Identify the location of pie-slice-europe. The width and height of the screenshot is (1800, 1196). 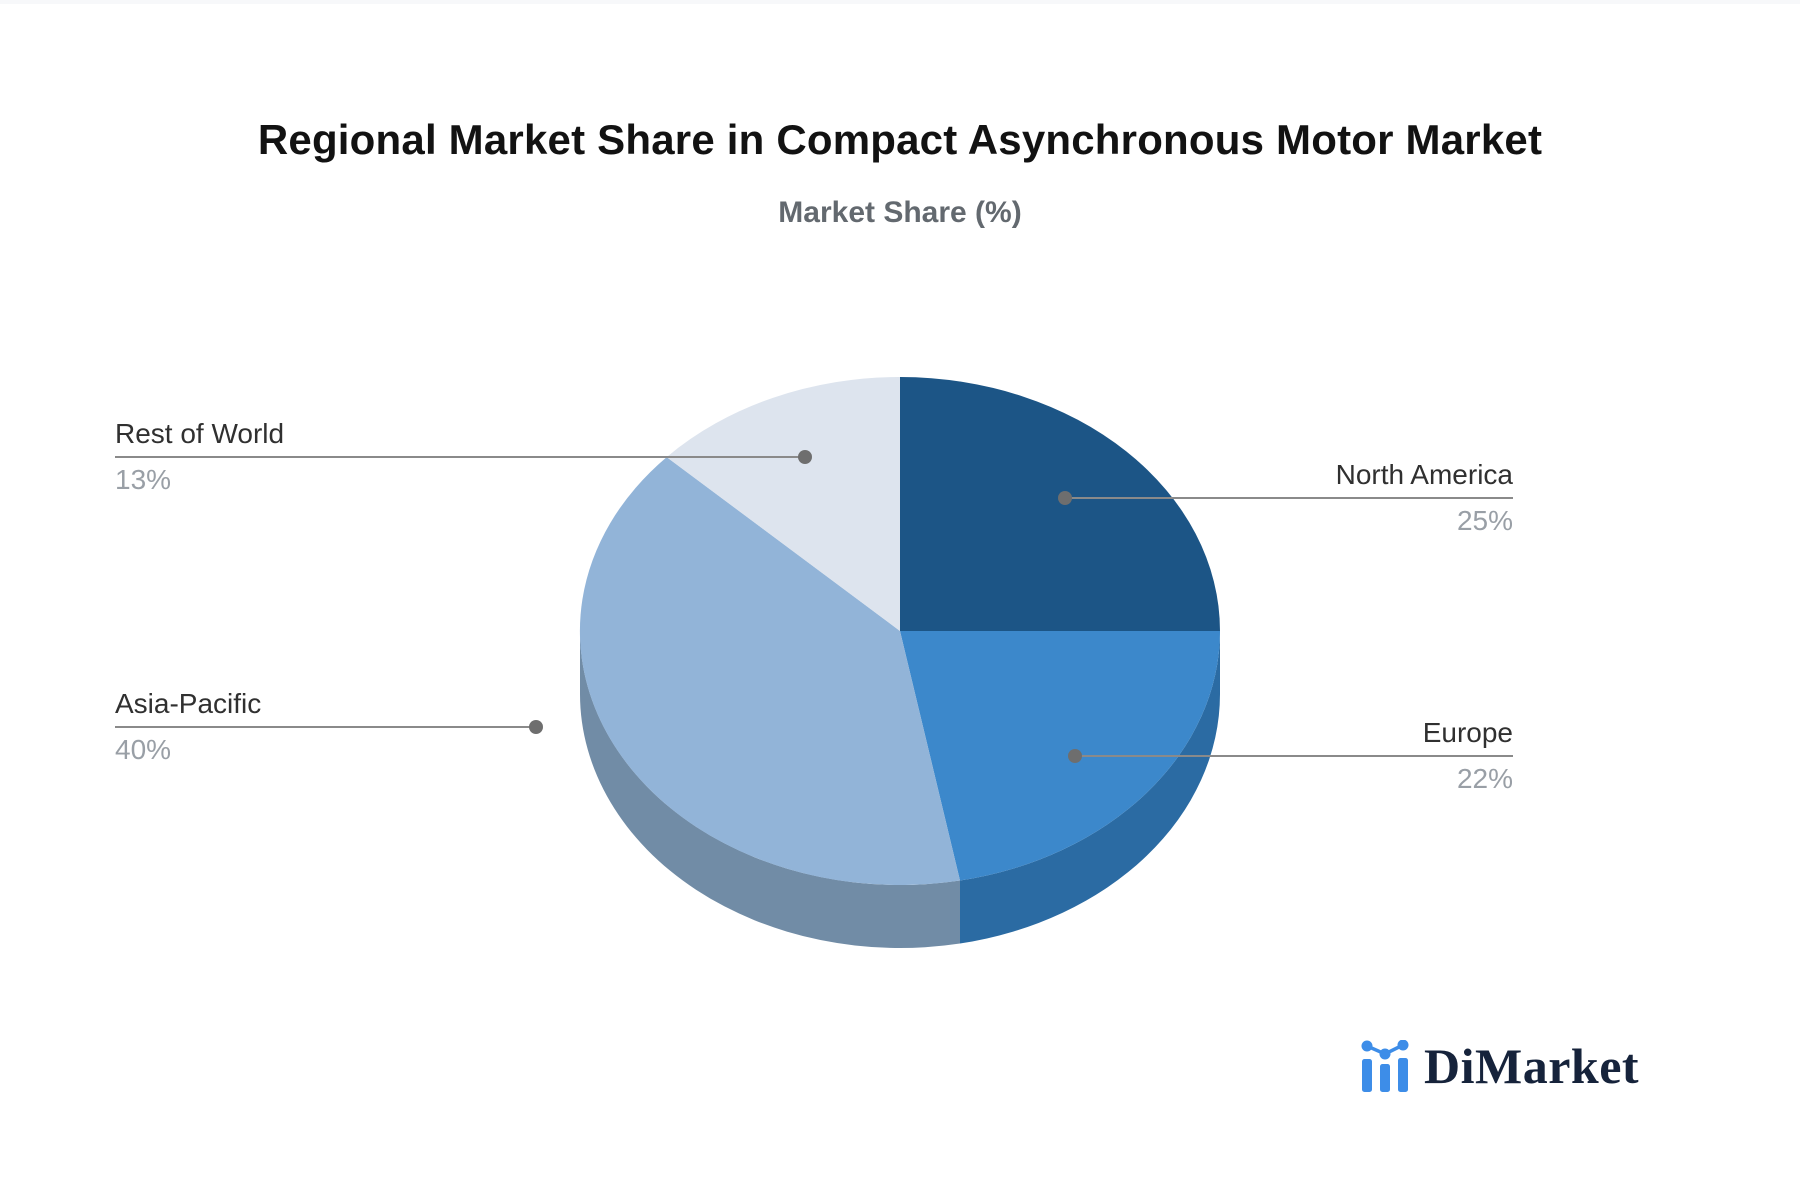
(1060, 756).